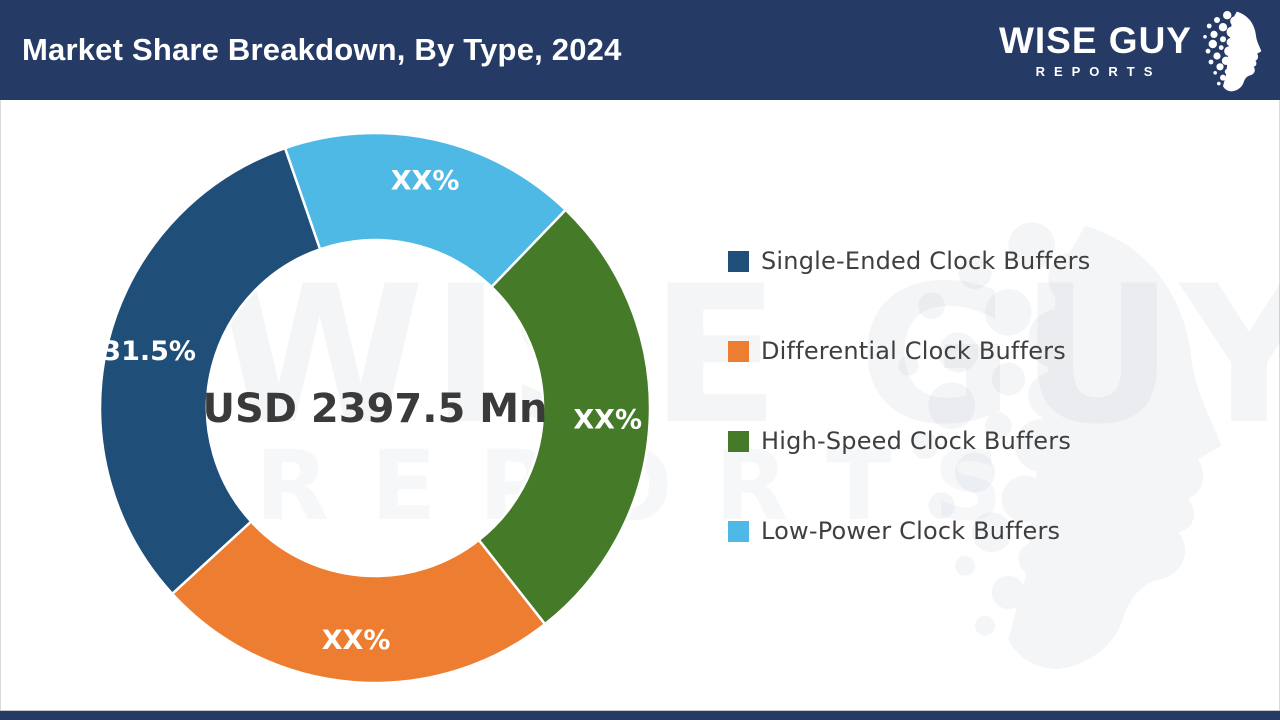  I want to click on legend-swatch-high-speed, so click(738, 441).